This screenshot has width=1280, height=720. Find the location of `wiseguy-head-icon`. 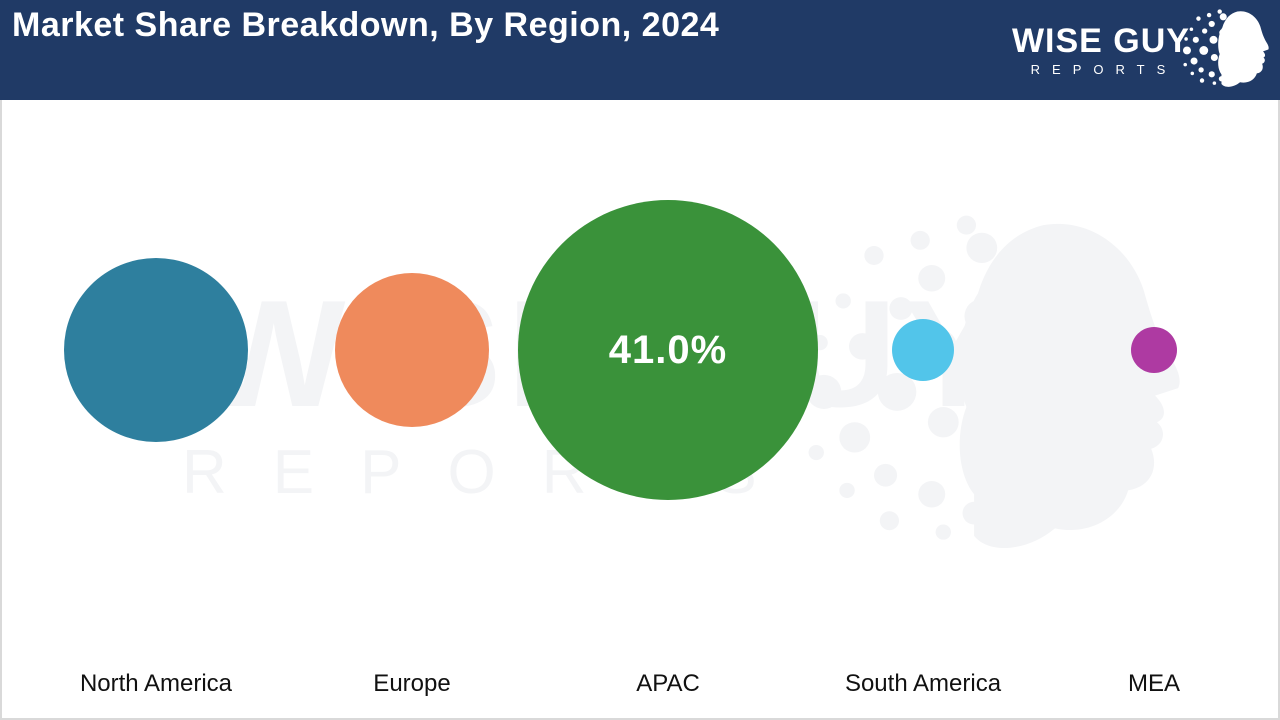

wiseguy-head-icon is located at coordinates (1226, 48).